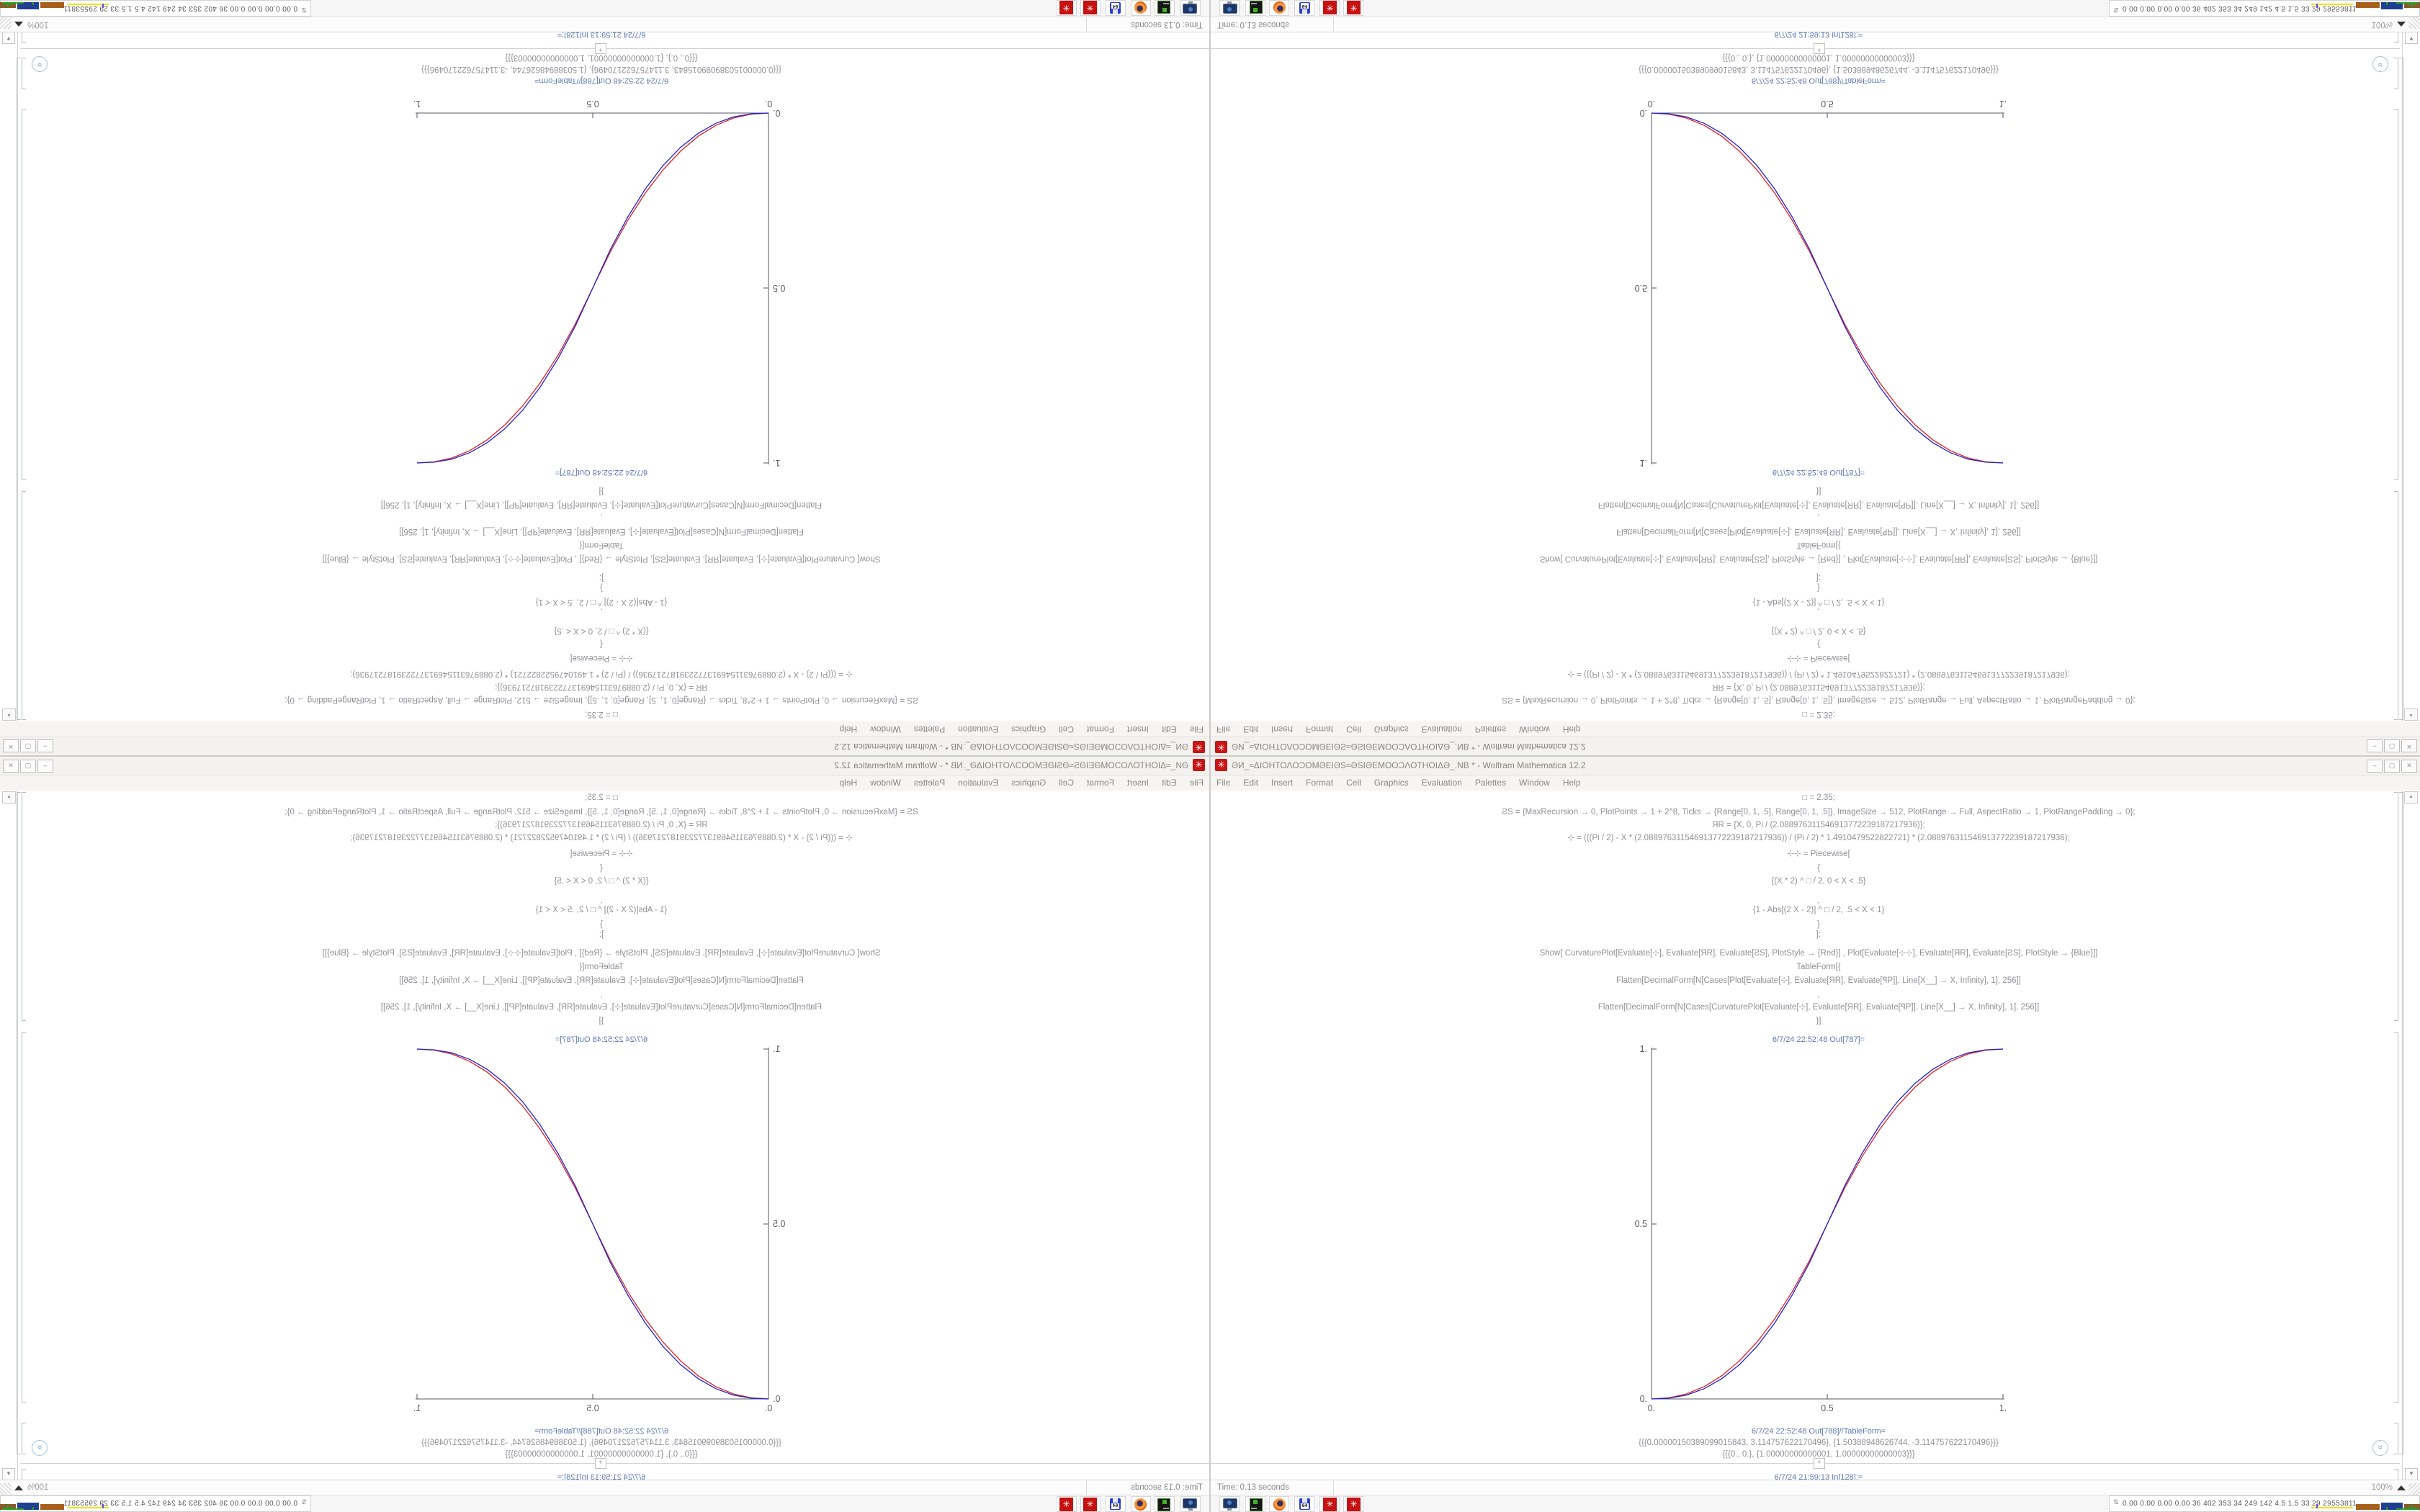 Image resolution: width=2420 pixels, height=1512 pixels. What do you see at coordinates (1818, 658) in the screenshot?
I see `code-line: ⊹⊹ = Piecewise[` at bounding box center [1818, 658].